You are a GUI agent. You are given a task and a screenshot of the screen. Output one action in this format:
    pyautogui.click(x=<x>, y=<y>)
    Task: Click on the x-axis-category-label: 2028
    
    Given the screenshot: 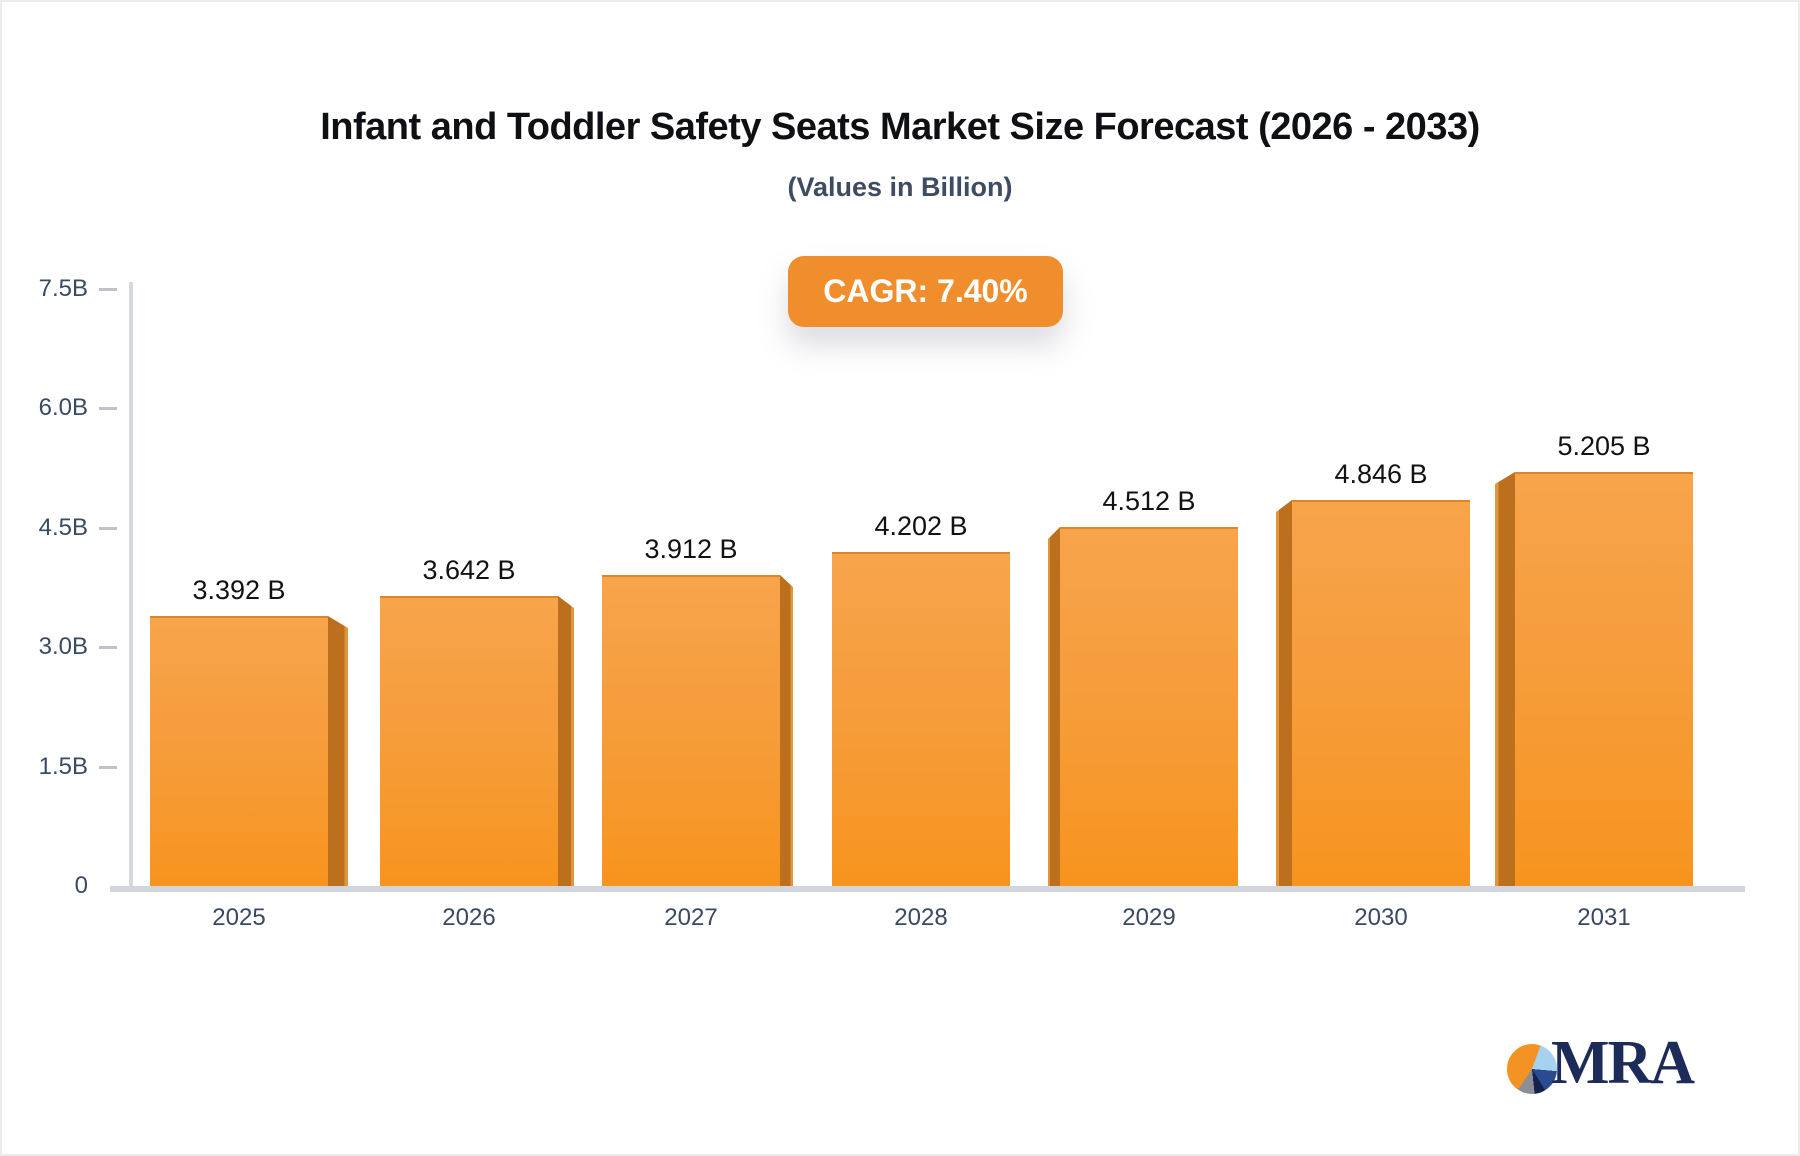 What is the action you would take?
    pyautogui.click(x=921, y=917)
    